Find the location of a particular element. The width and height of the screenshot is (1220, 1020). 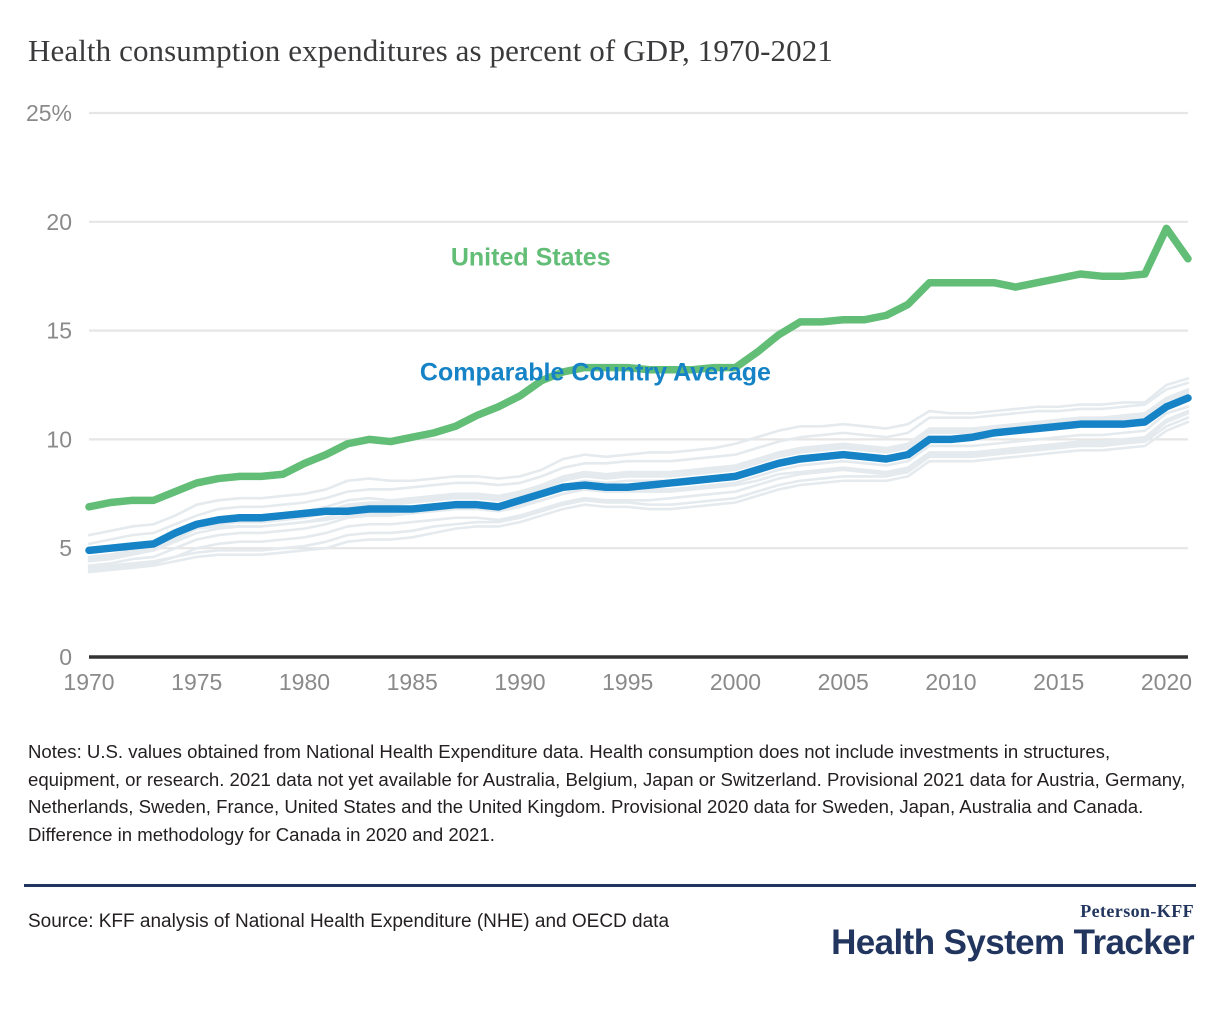

series-line is located at coordinates (638, 474).